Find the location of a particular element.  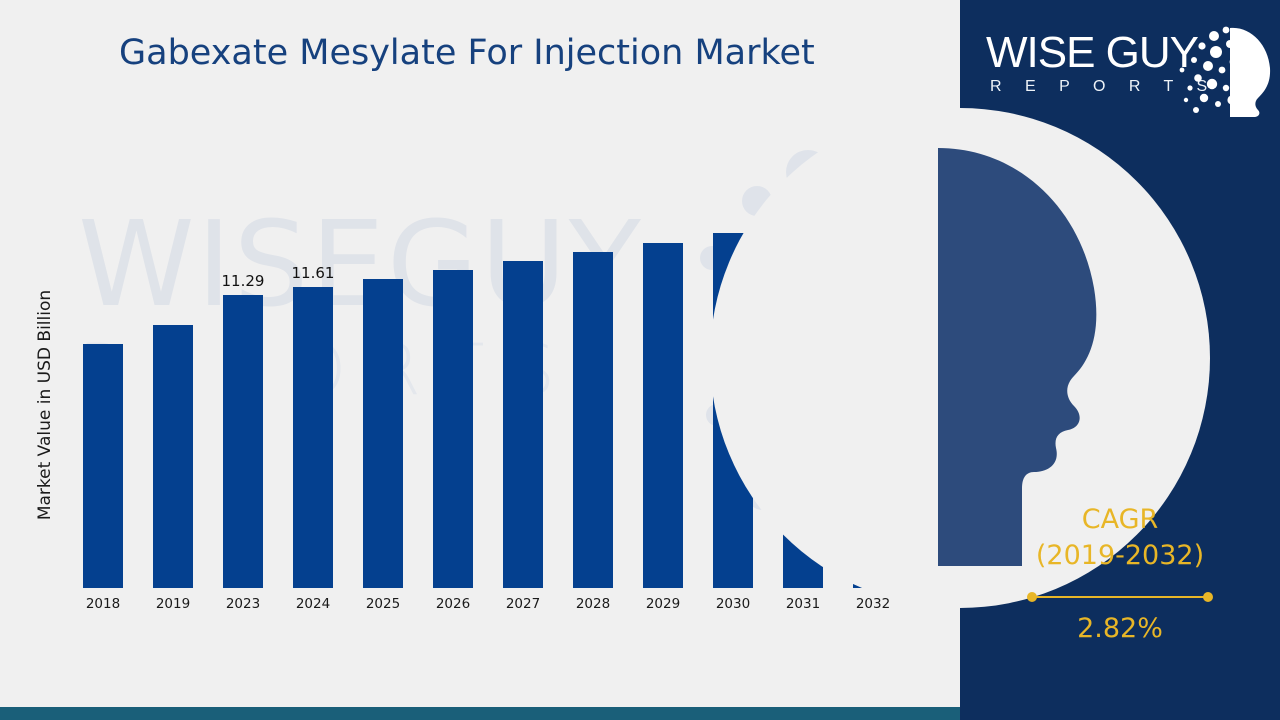

y-axis-label: Market Value in USD Billion is located at coordinates (45, 405).